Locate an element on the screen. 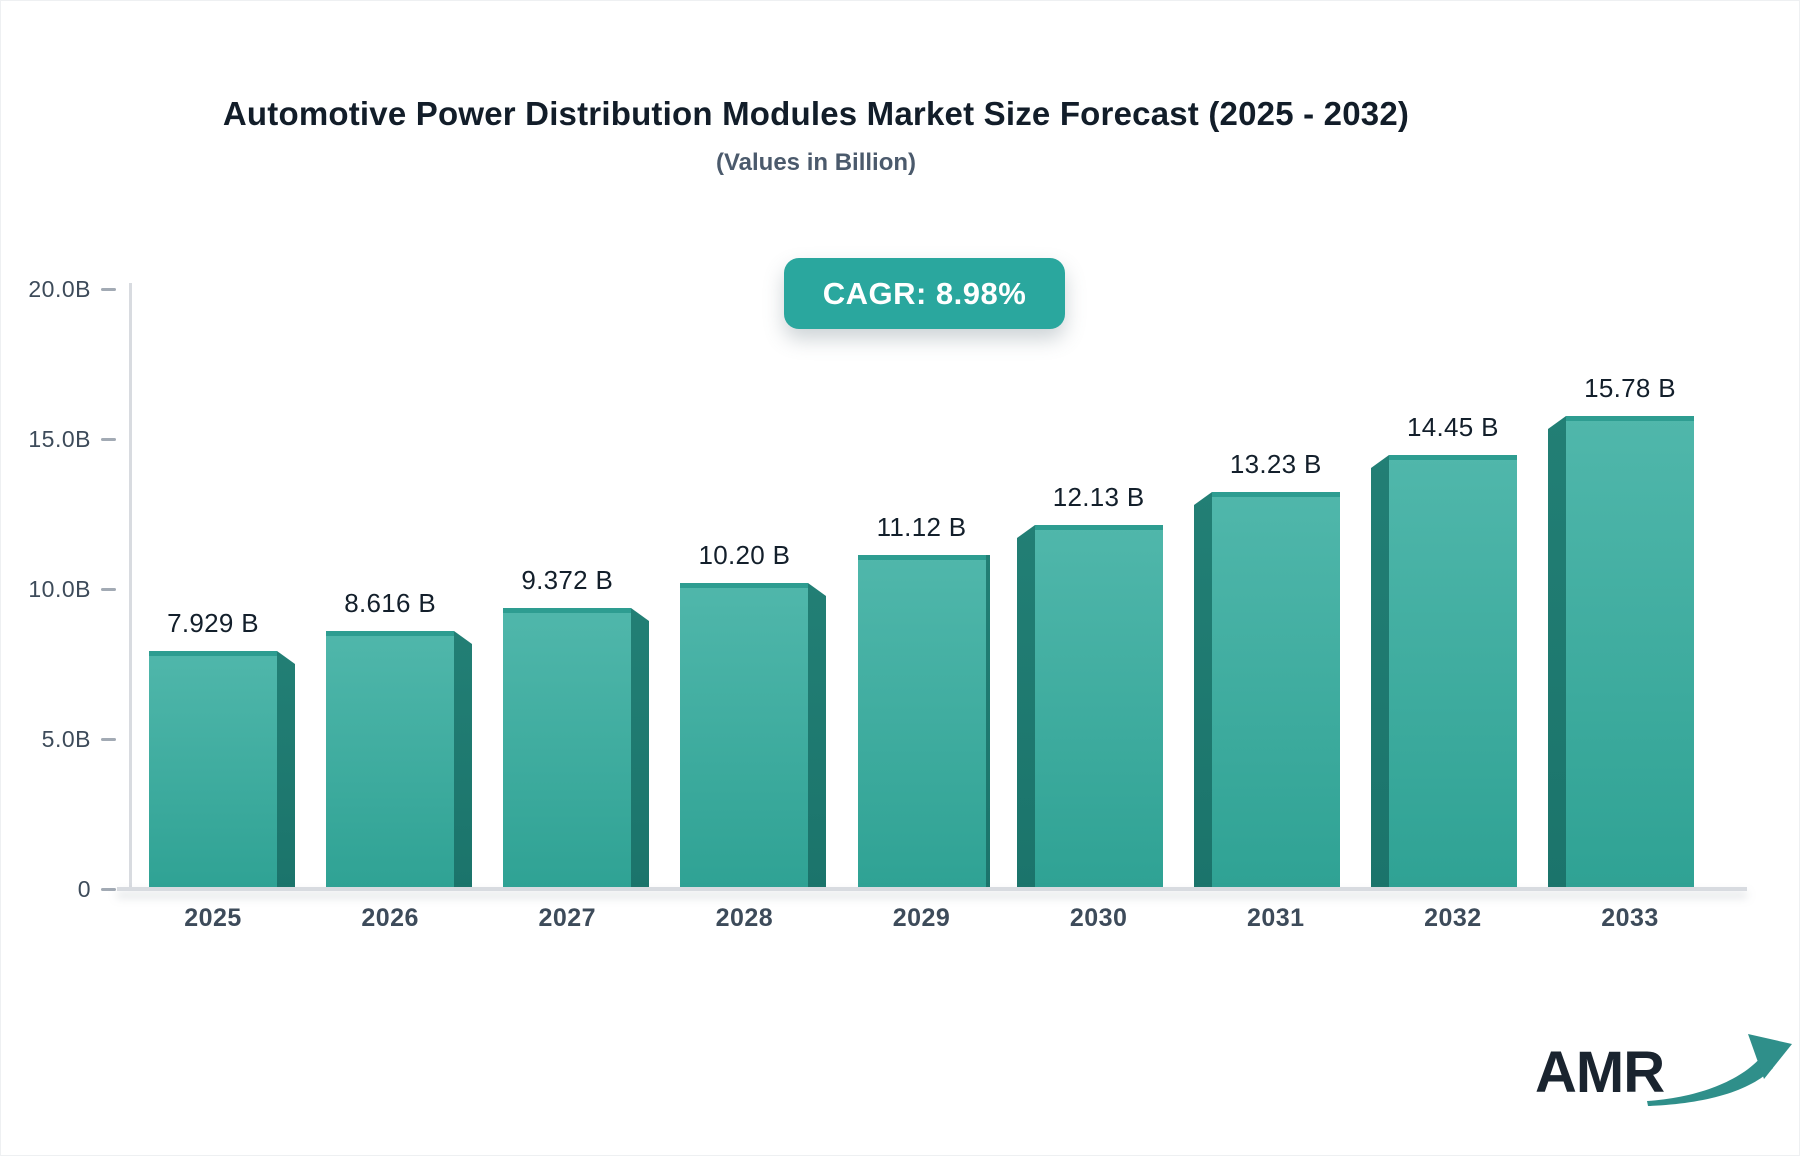  cagr-badge: CAGR: 8.98% is located at coordinates (924, 293).